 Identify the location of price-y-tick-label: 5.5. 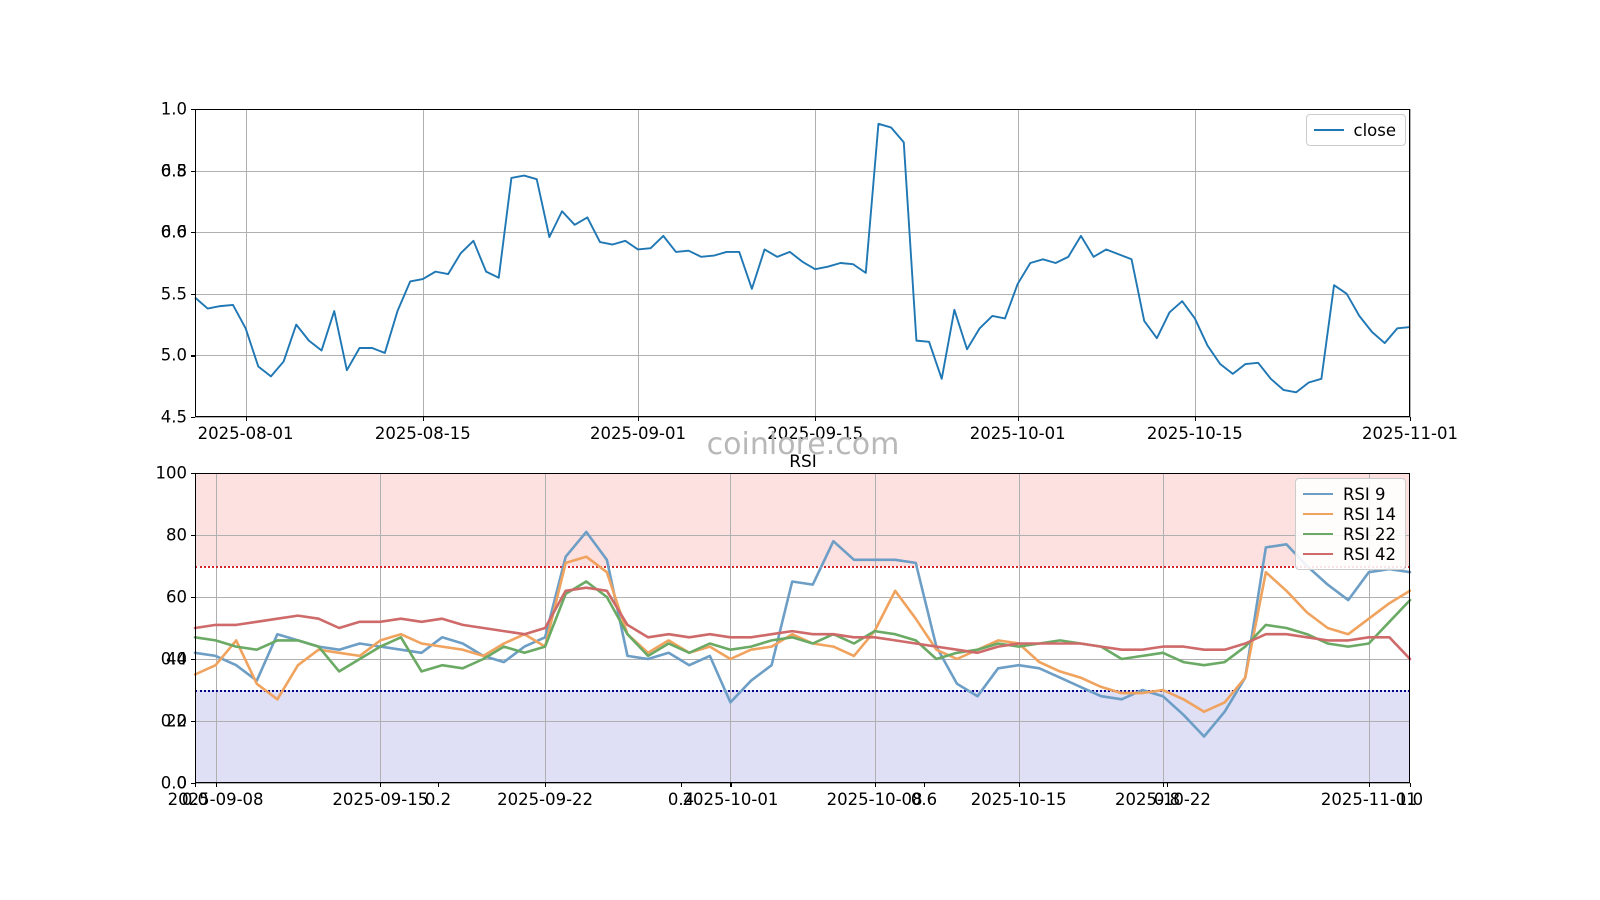
(173, 294).